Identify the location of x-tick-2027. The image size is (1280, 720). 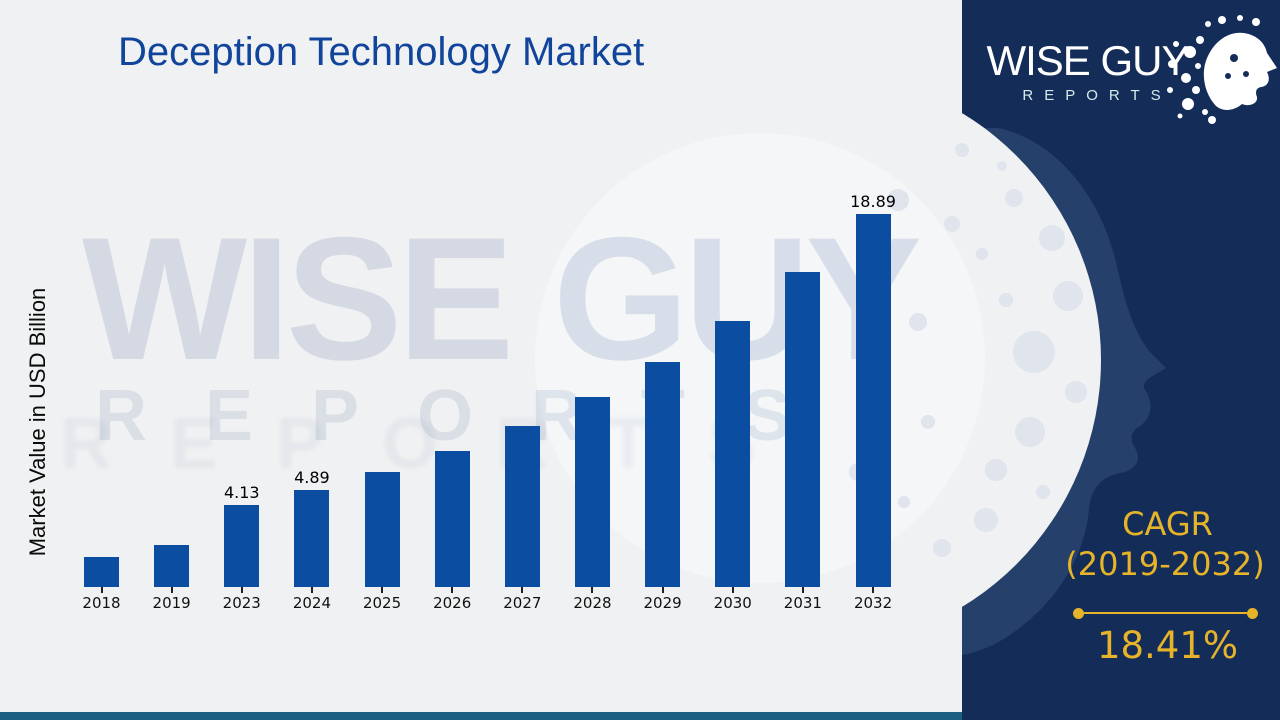
(522, 590).